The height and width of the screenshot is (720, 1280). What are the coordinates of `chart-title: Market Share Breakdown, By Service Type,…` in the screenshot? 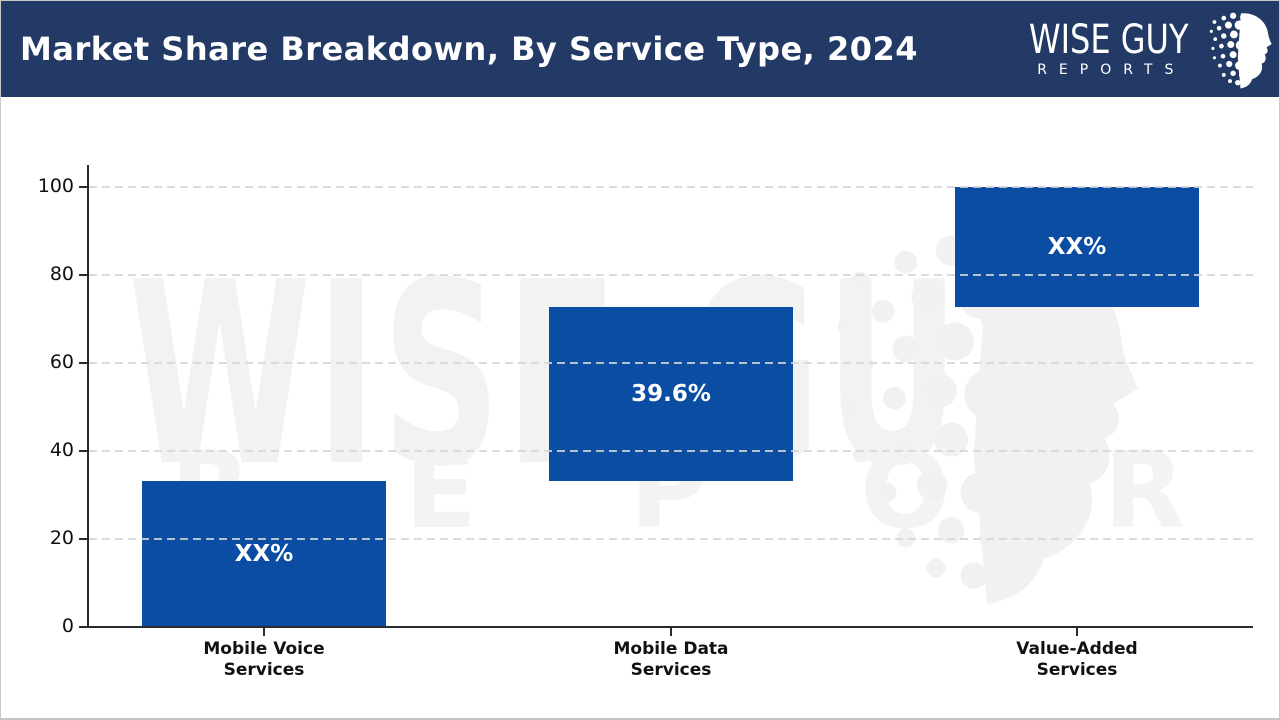 It's located at (469, 48).